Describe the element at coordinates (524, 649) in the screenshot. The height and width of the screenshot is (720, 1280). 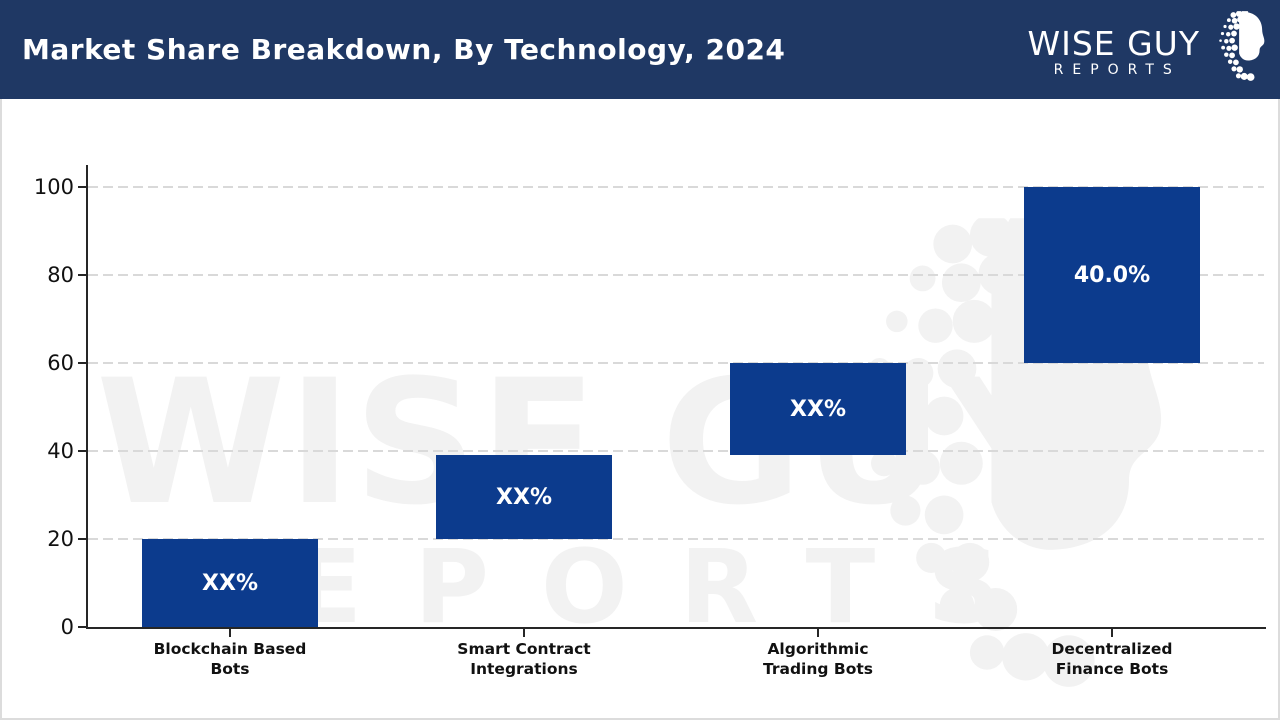
I see `x-category-label-line: Smart Contract` at that location.